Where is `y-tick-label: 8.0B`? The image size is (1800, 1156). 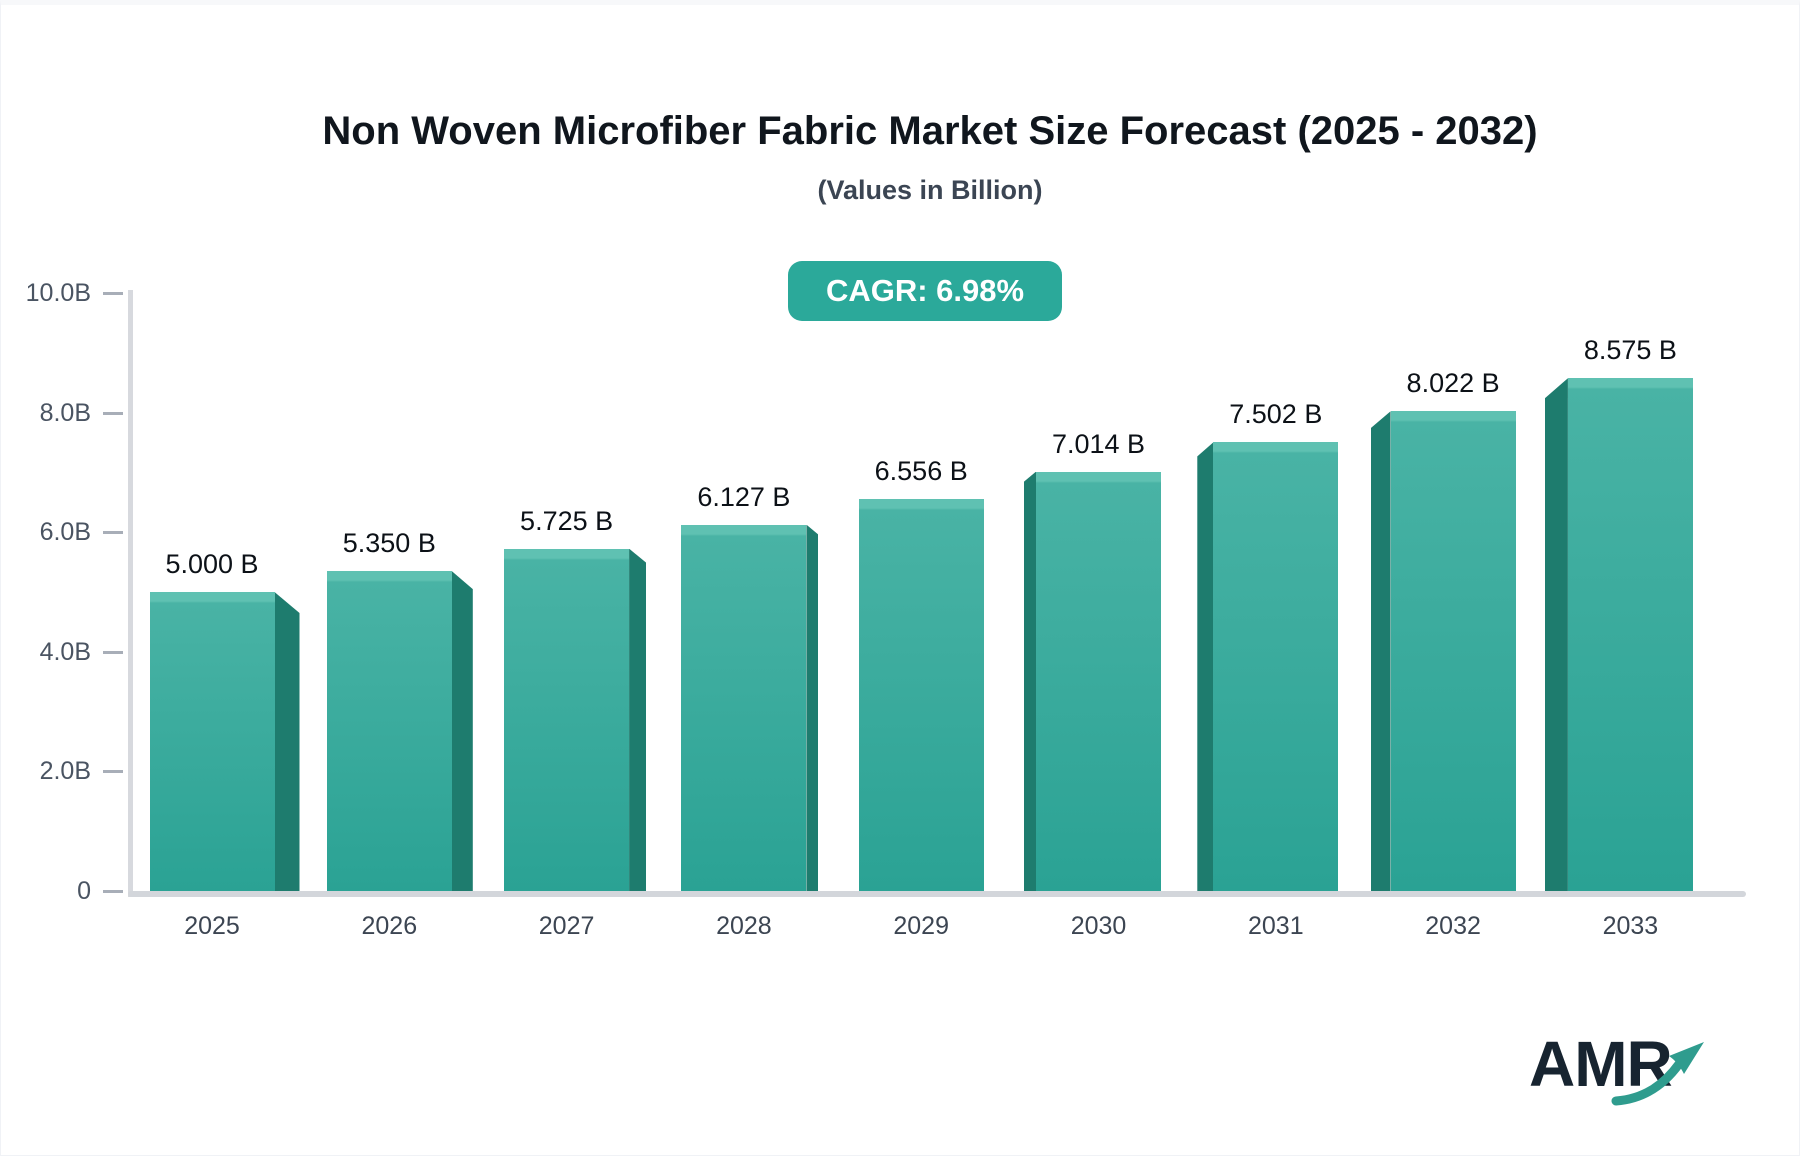
y-tick-label: 8.0B is located at coordinates (65, 412).